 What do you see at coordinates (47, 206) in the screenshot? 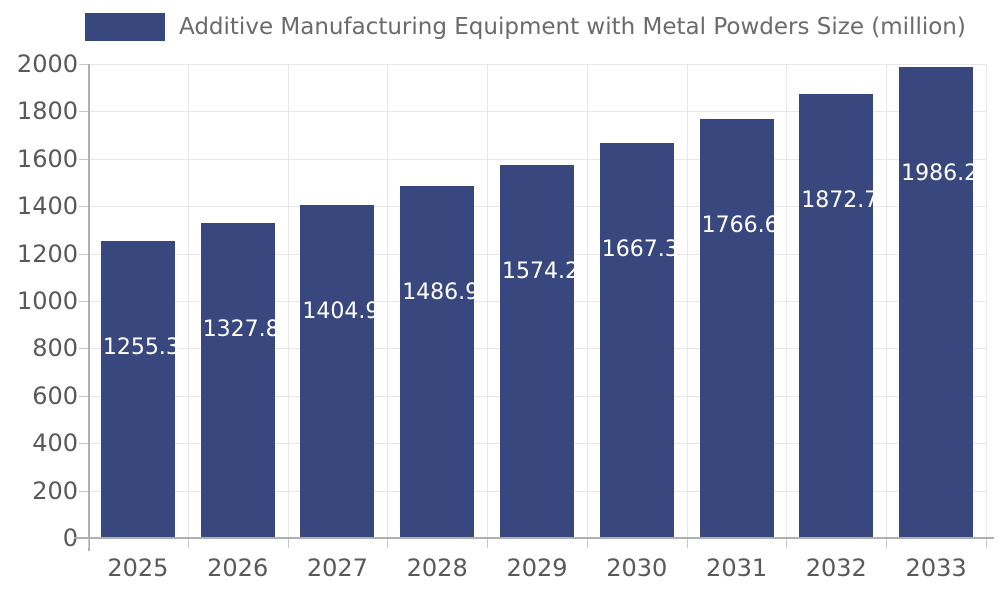
I see `y-axis-tick-label: 1400` at bounding box center [47, 206].